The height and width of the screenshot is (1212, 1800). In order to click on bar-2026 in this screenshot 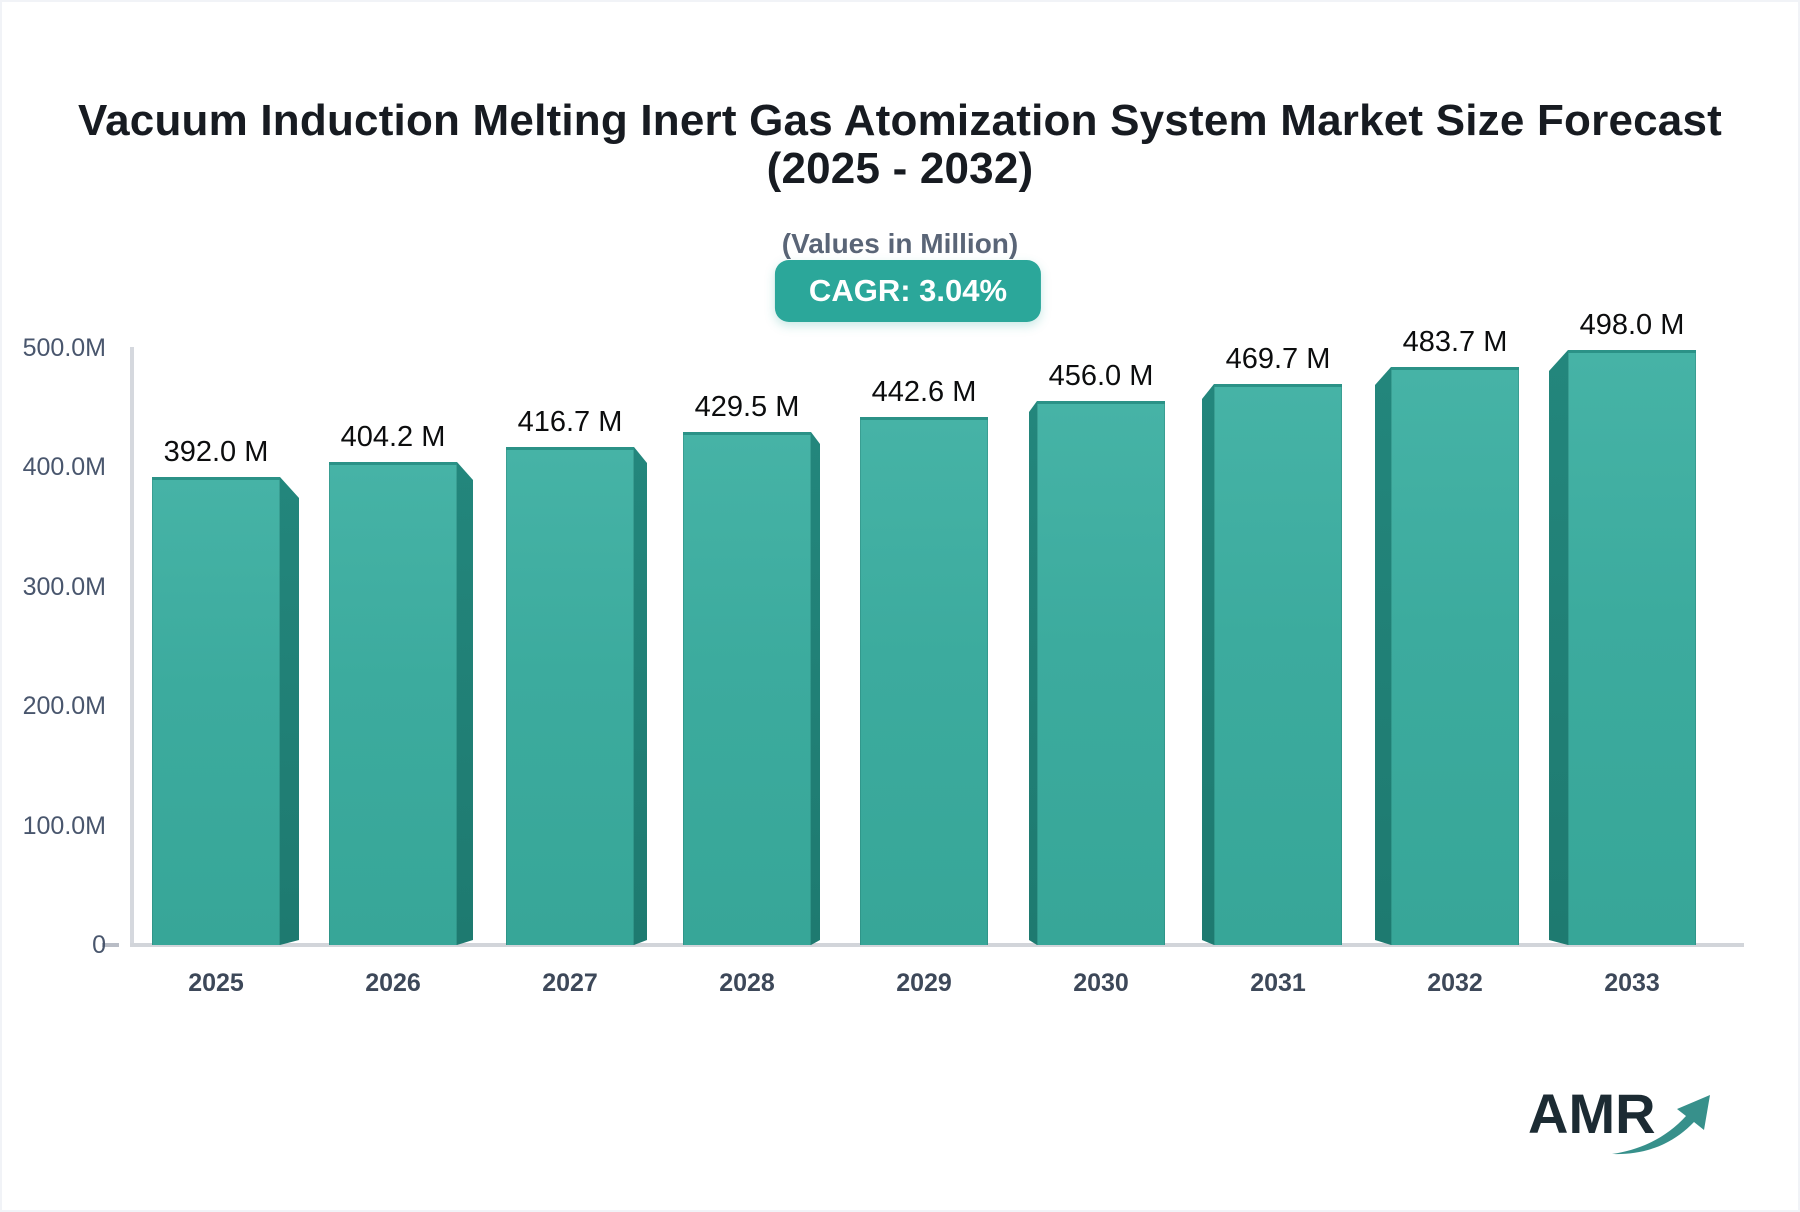, I will do `click(393, 703)`.